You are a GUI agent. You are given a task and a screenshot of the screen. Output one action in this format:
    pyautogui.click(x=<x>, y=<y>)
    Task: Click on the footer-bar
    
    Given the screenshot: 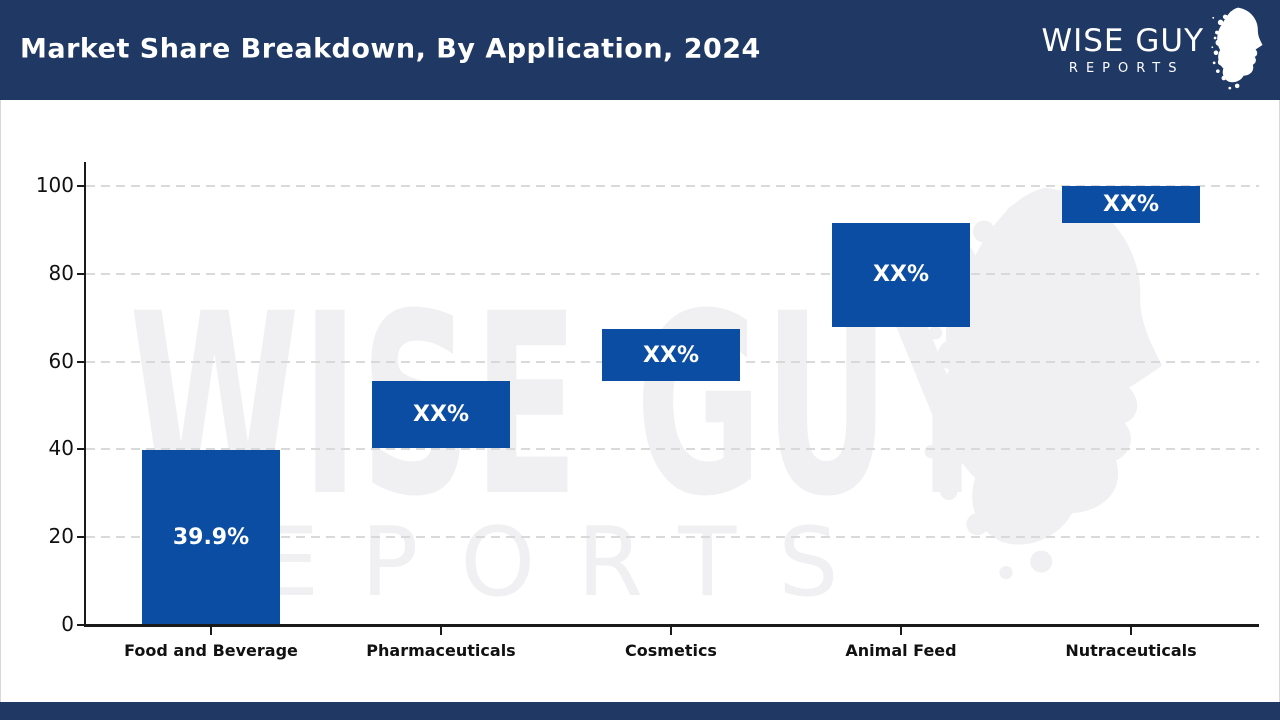 What is the action you would take?
    pyautogui.click(x=640, y=711)
    